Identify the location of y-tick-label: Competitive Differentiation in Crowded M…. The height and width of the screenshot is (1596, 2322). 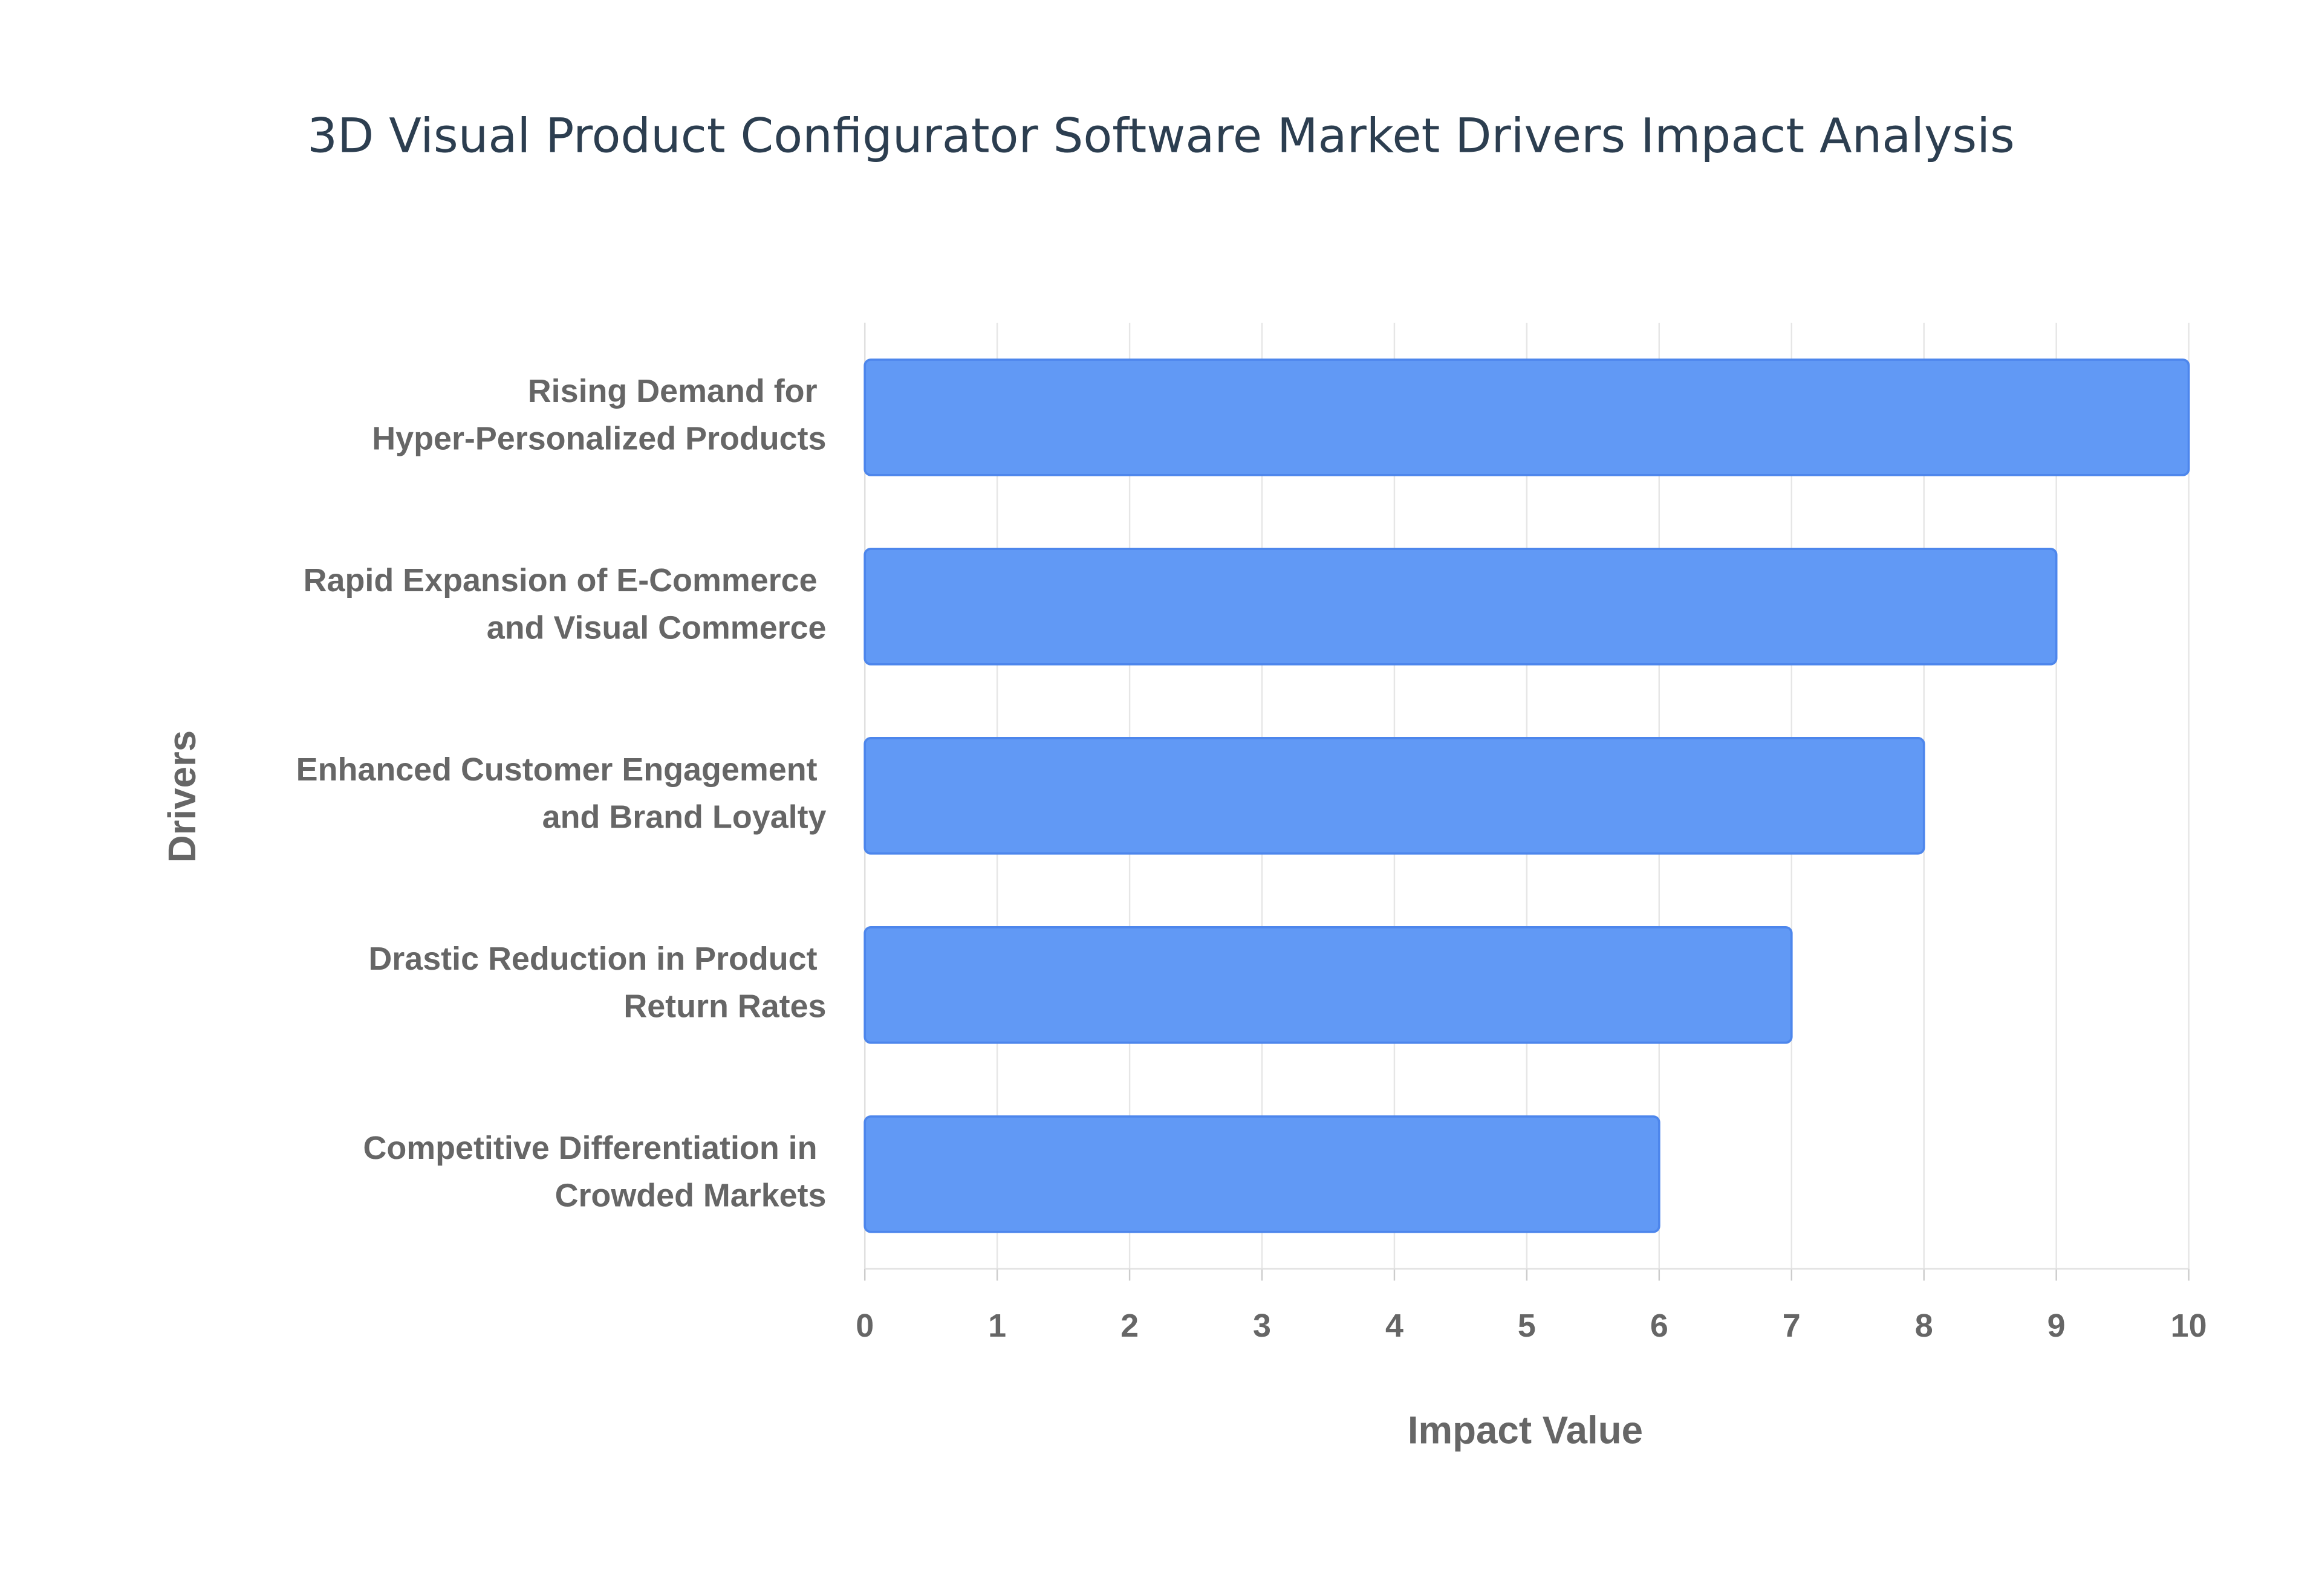
(594, 1171).